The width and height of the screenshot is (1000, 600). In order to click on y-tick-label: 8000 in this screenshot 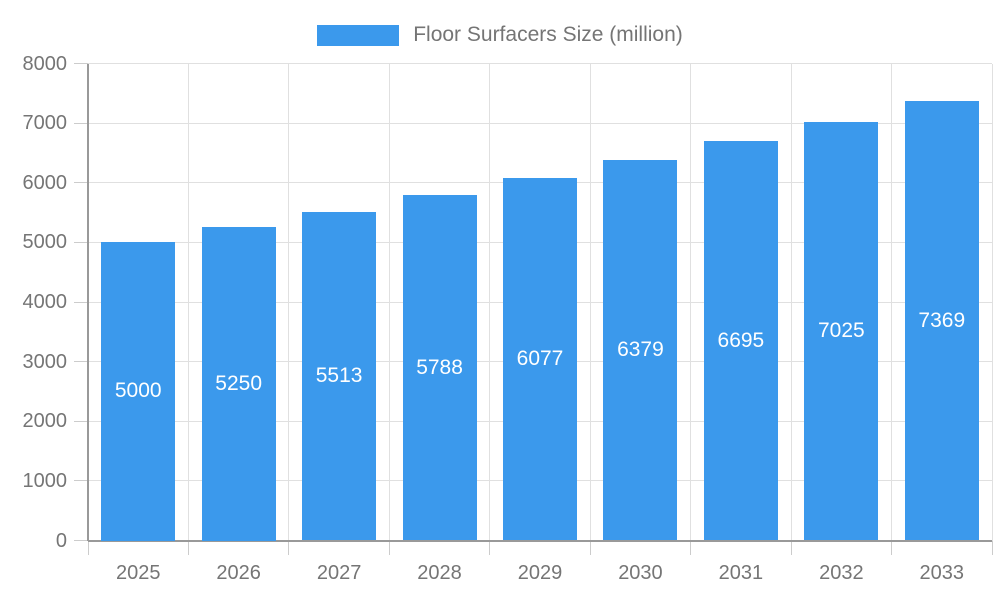, I will do `click(45, 63)`.